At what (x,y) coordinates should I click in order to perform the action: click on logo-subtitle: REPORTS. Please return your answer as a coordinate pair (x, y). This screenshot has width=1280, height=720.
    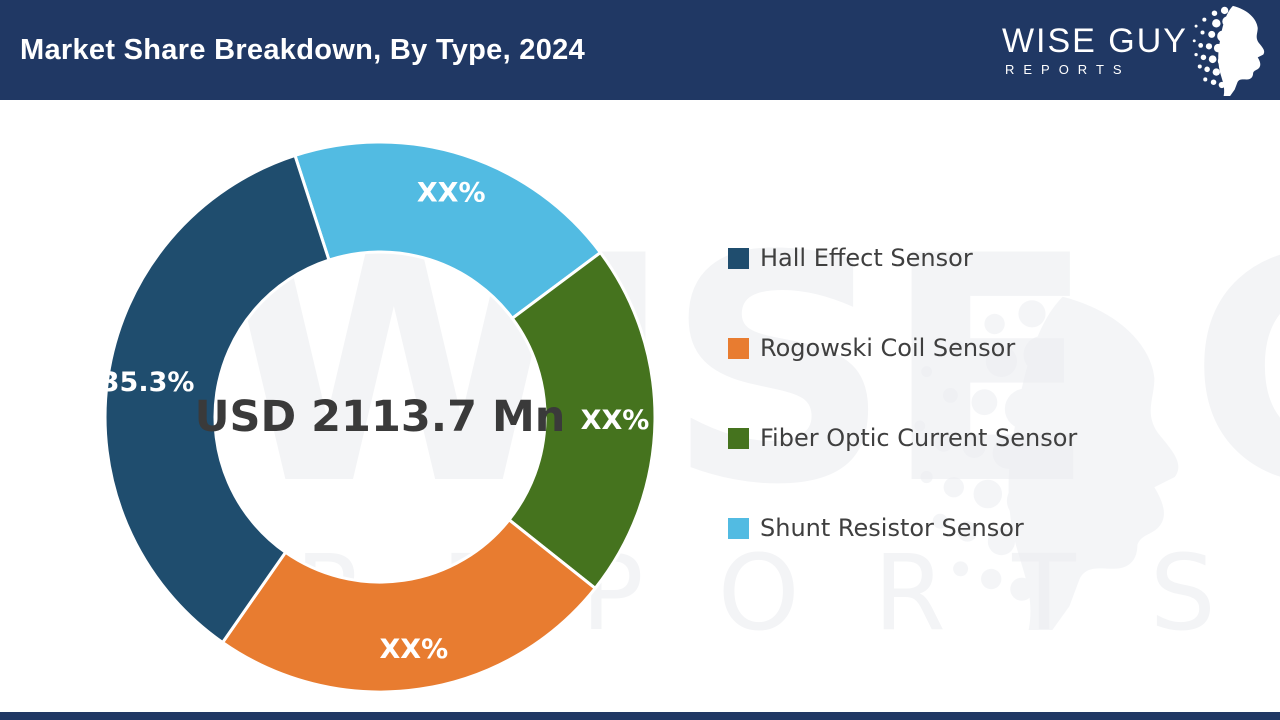
    Looking at the image, I should click on (1067, 69).